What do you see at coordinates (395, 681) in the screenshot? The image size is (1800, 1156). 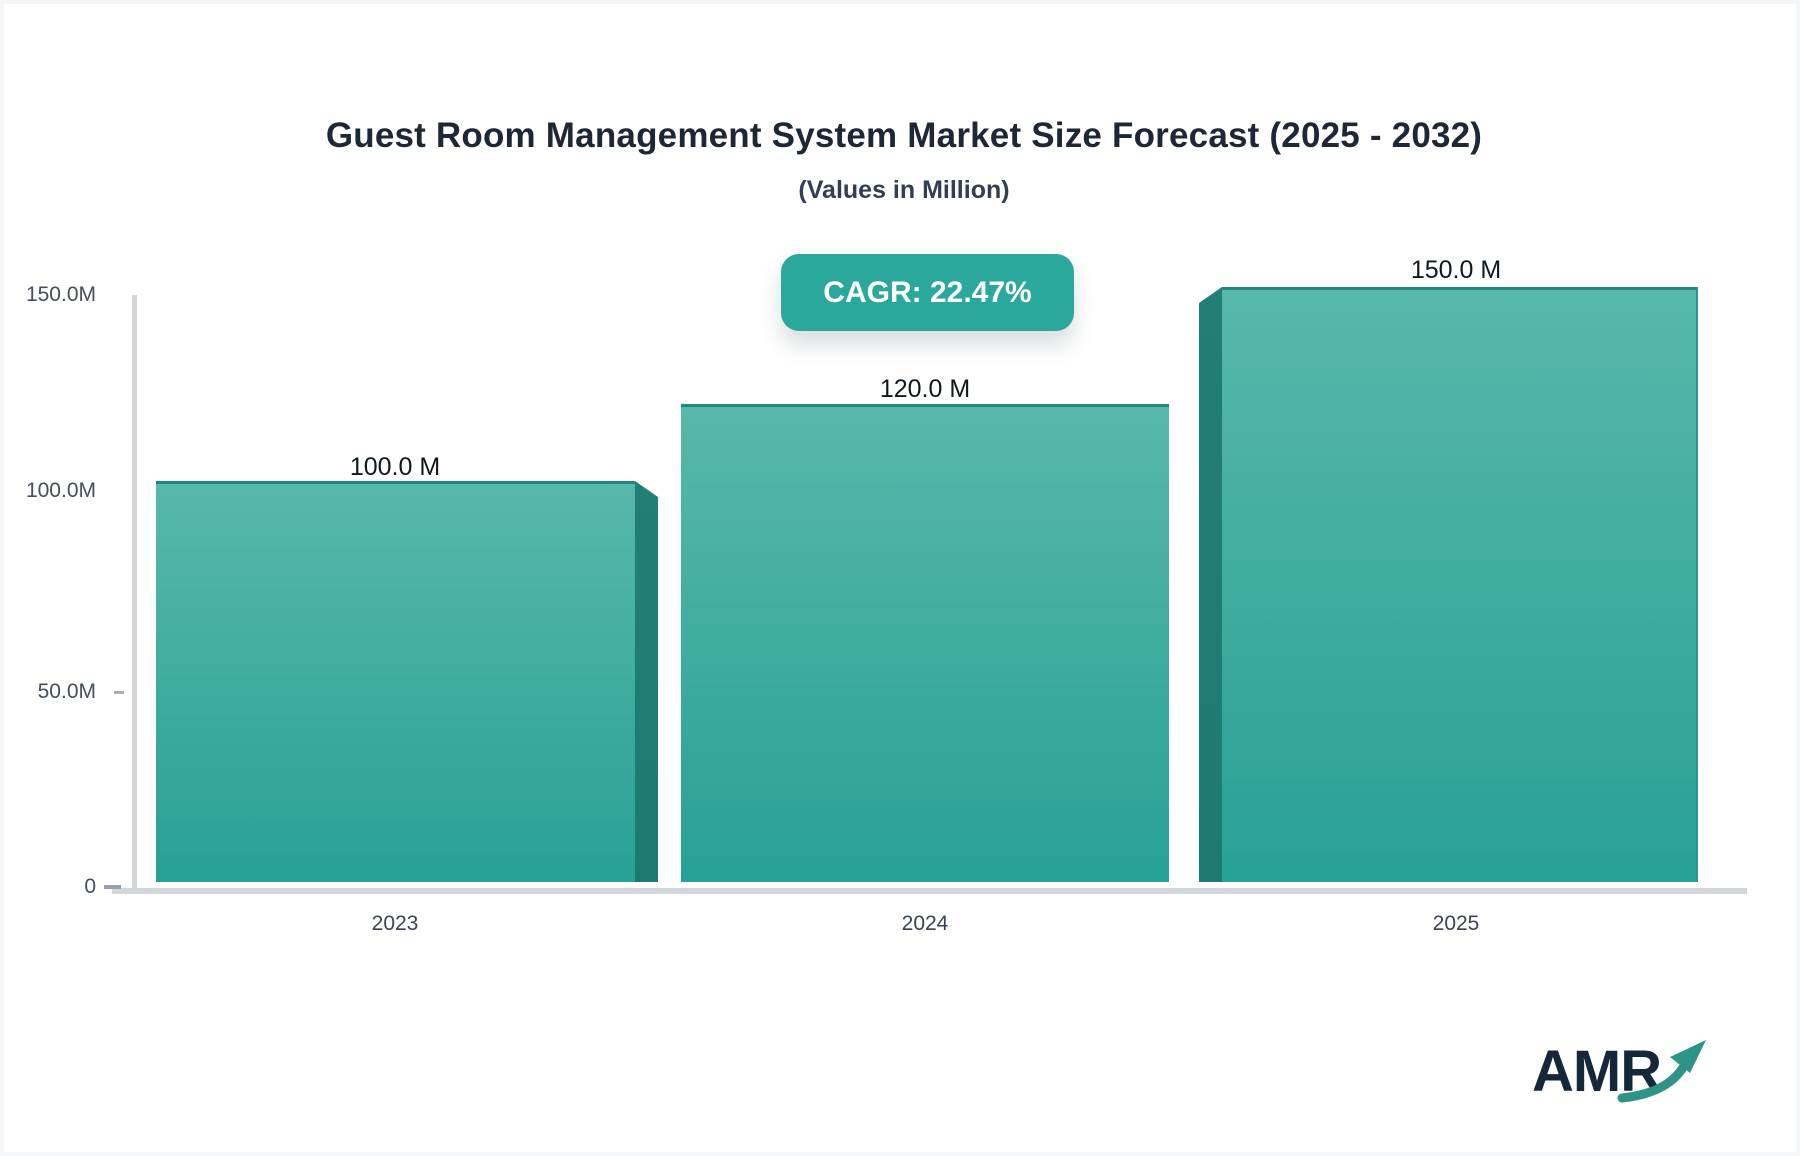 I see `bar-2023` at bounding box center [395, 681].